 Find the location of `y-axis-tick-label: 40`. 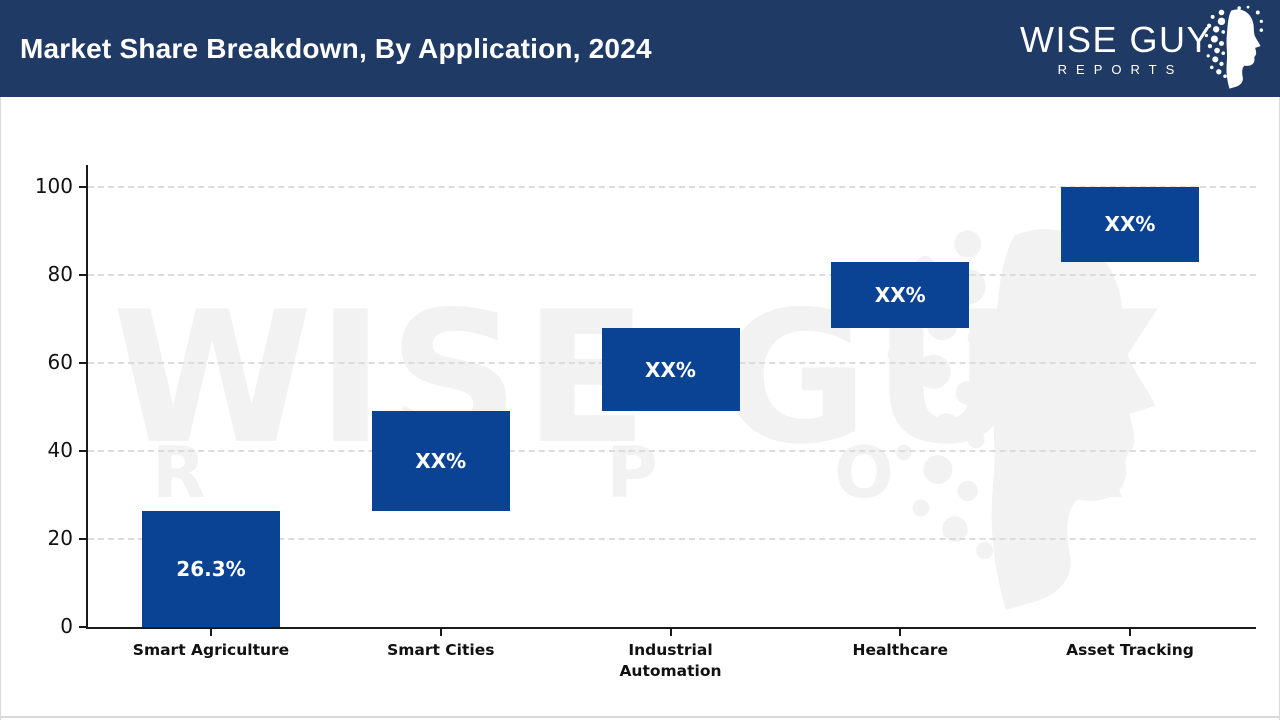

y-axis-tick-label: 40 is located at coordinates (60, 450).